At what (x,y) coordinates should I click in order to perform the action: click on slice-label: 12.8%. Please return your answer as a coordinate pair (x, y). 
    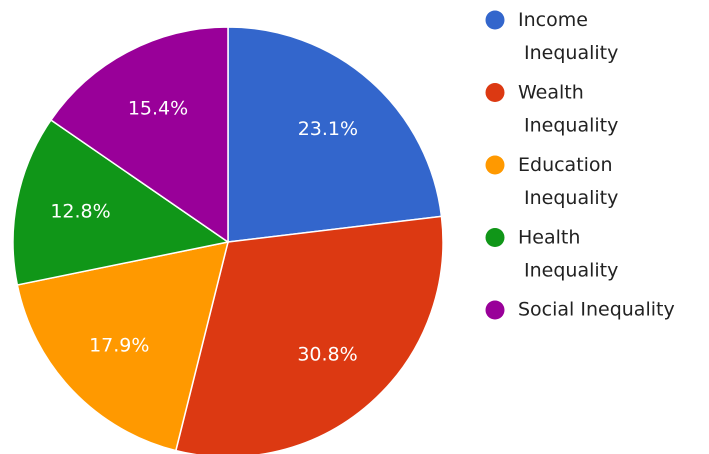
    Looking at the image, I should click on (80, 211).